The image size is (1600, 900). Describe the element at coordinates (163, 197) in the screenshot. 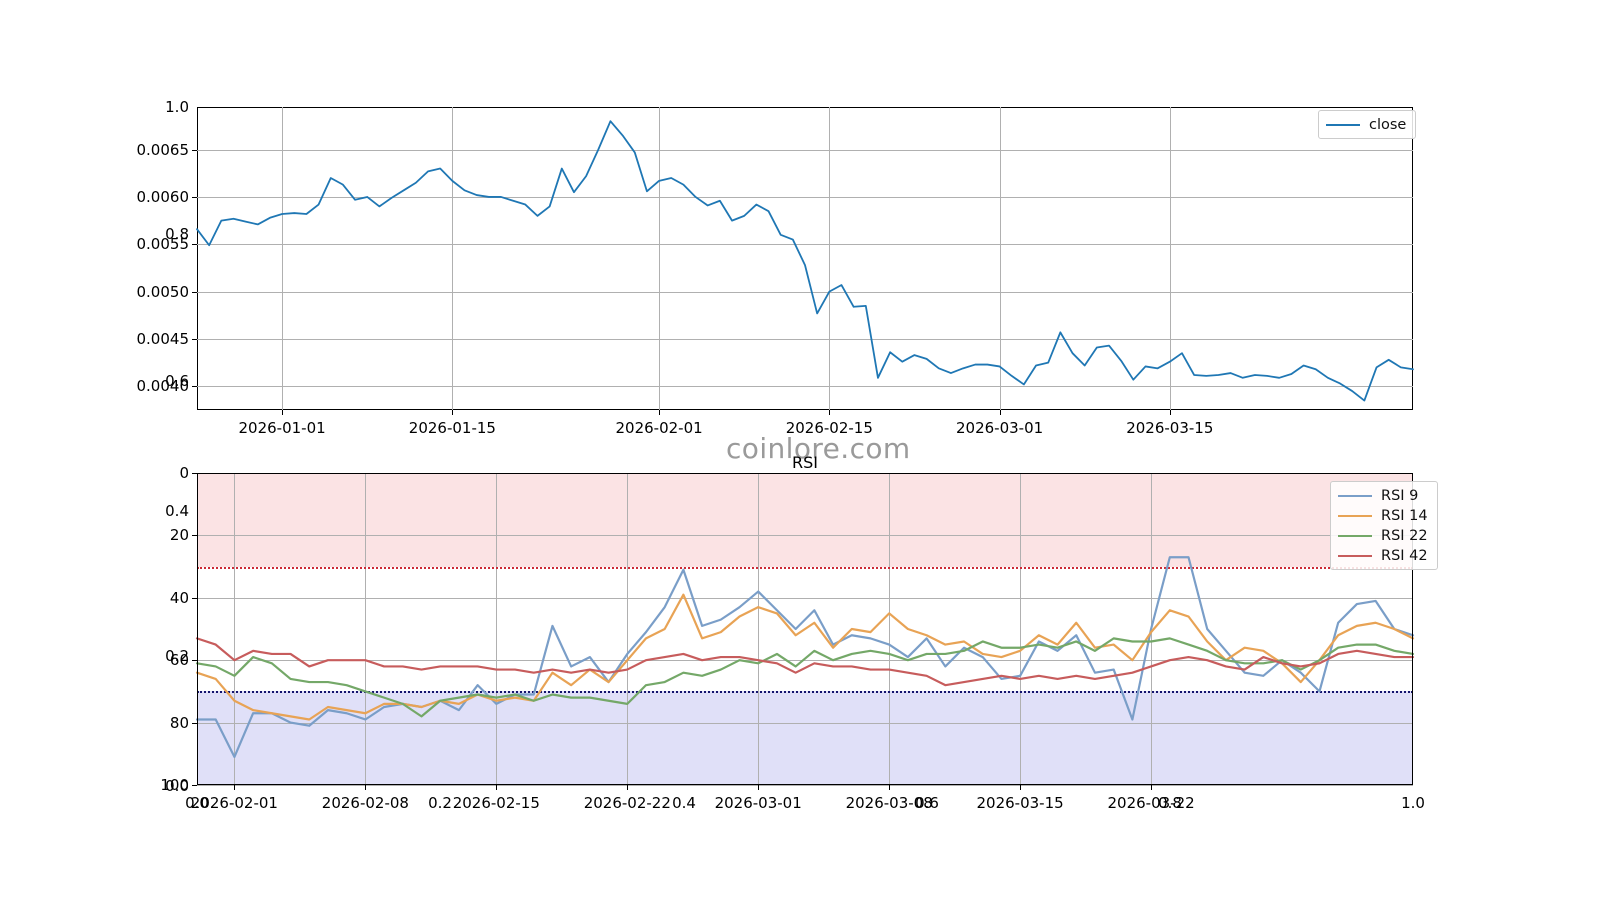

I see `price-y-tick-label-1: 0.0060` at that location.